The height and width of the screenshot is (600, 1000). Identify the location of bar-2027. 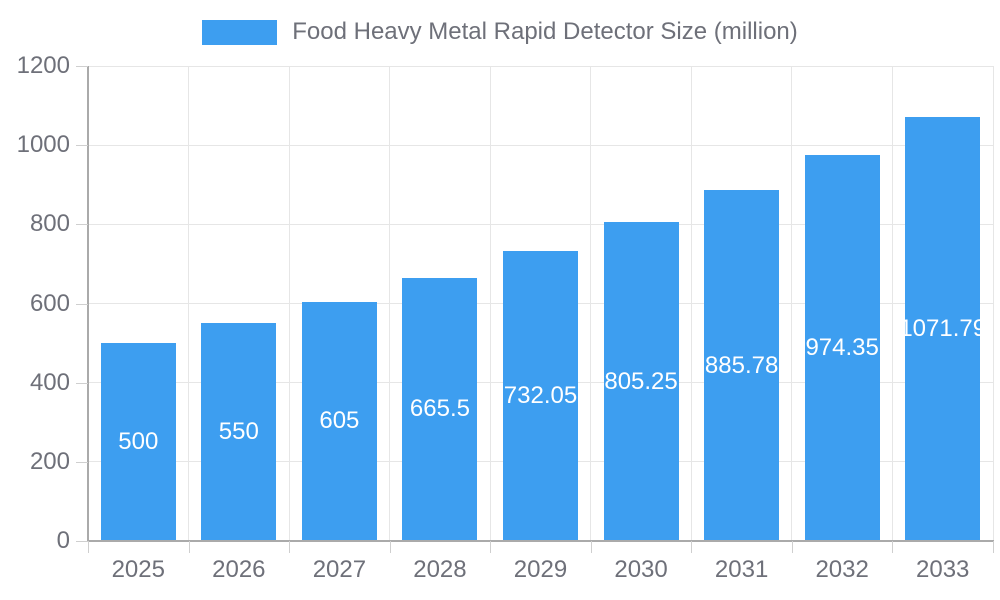
(339, 421).